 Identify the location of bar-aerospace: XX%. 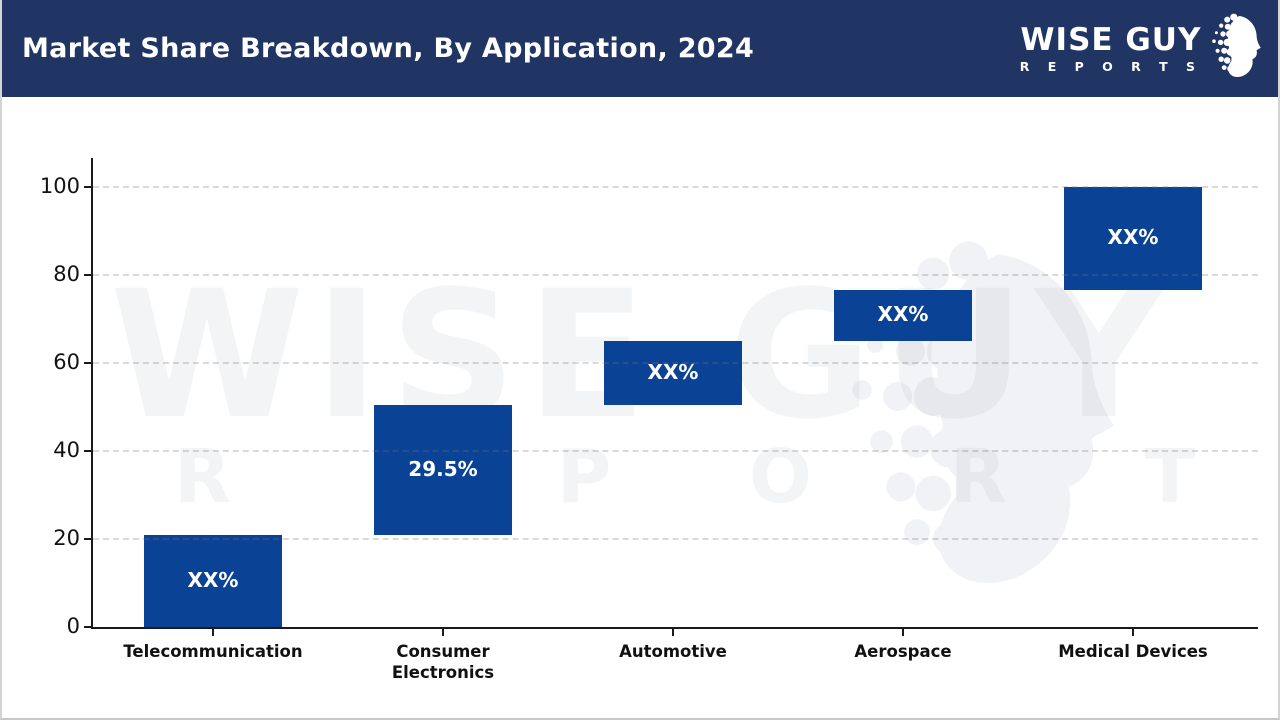
(903, 315).